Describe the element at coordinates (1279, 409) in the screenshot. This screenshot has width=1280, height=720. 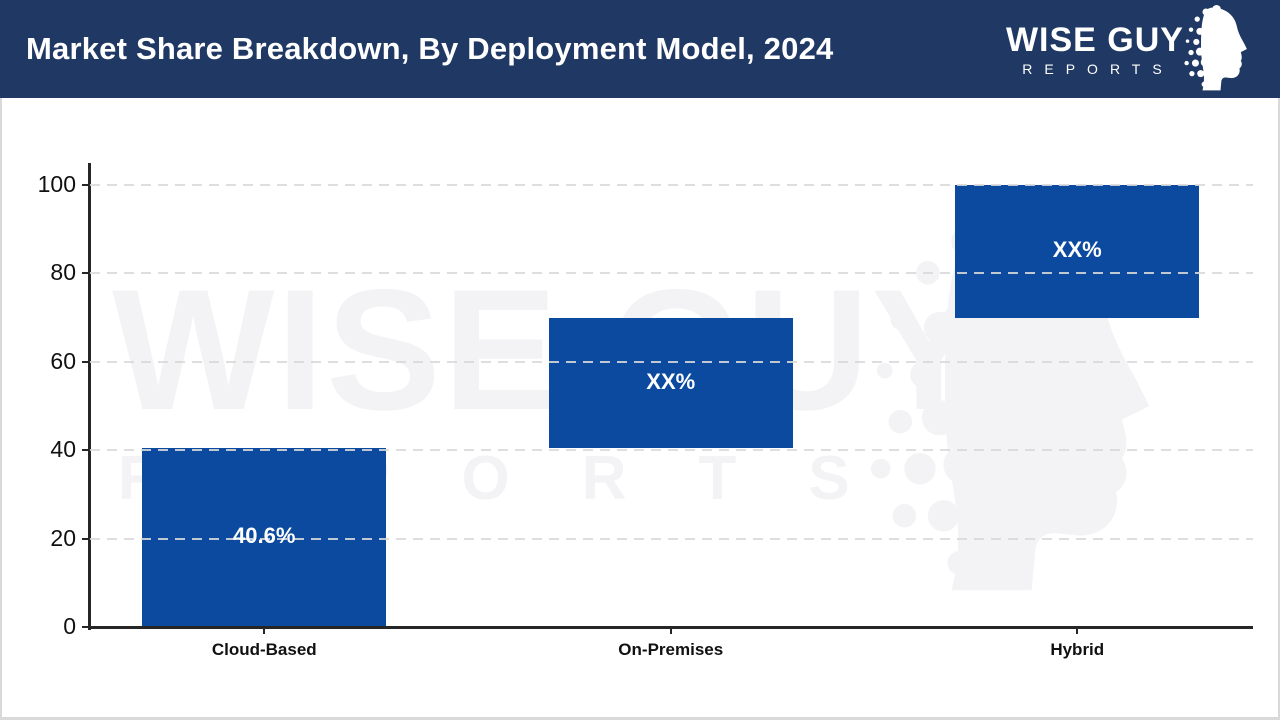
I see `page-border-right` at that location.